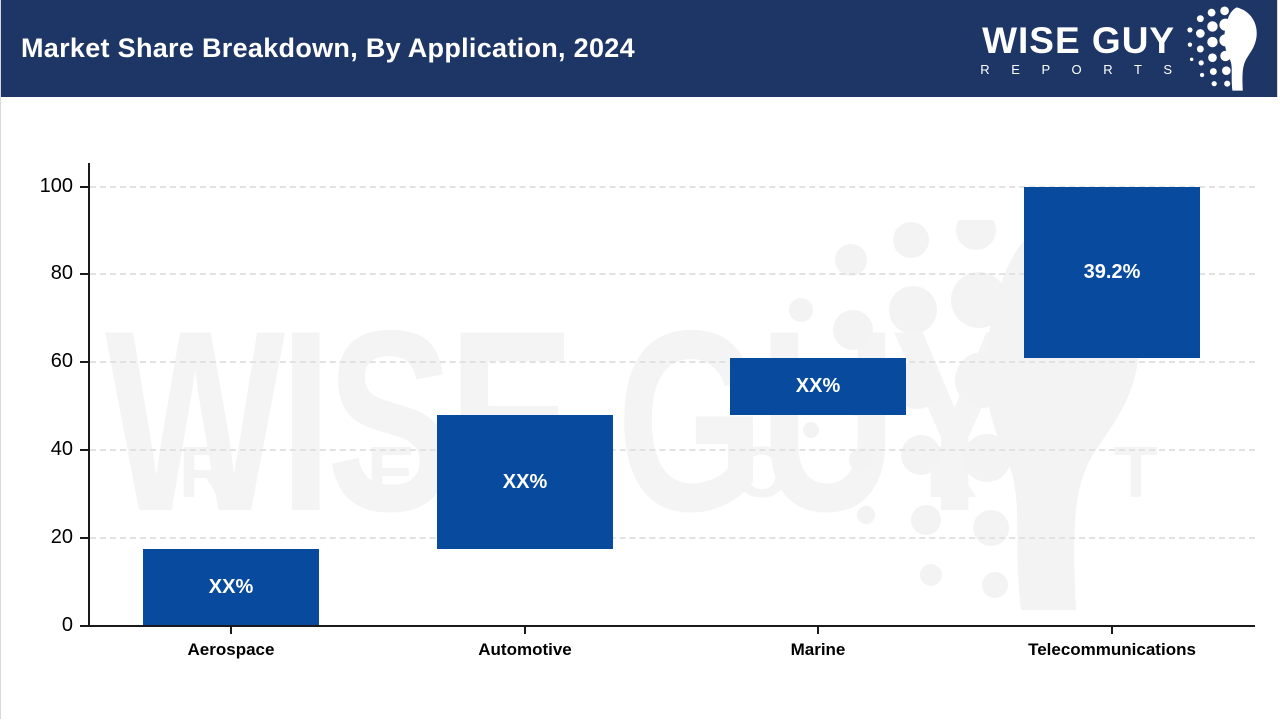 Image resolution: width=1280 pixels, height=720 pixels. I want to click on gridline-y60, so click(672, 362).